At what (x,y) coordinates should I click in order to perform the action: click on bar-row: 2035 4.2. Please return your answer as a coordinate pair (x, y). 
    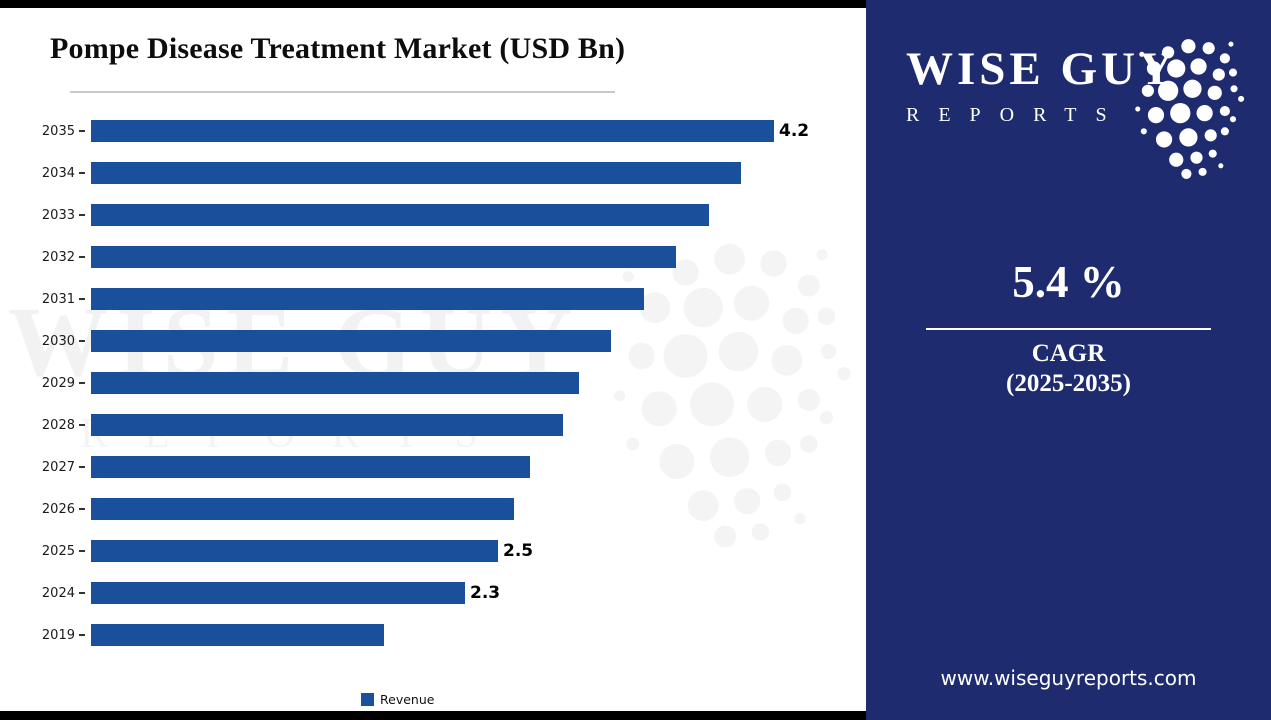
    Looking at the image, I should click on (433, 131).